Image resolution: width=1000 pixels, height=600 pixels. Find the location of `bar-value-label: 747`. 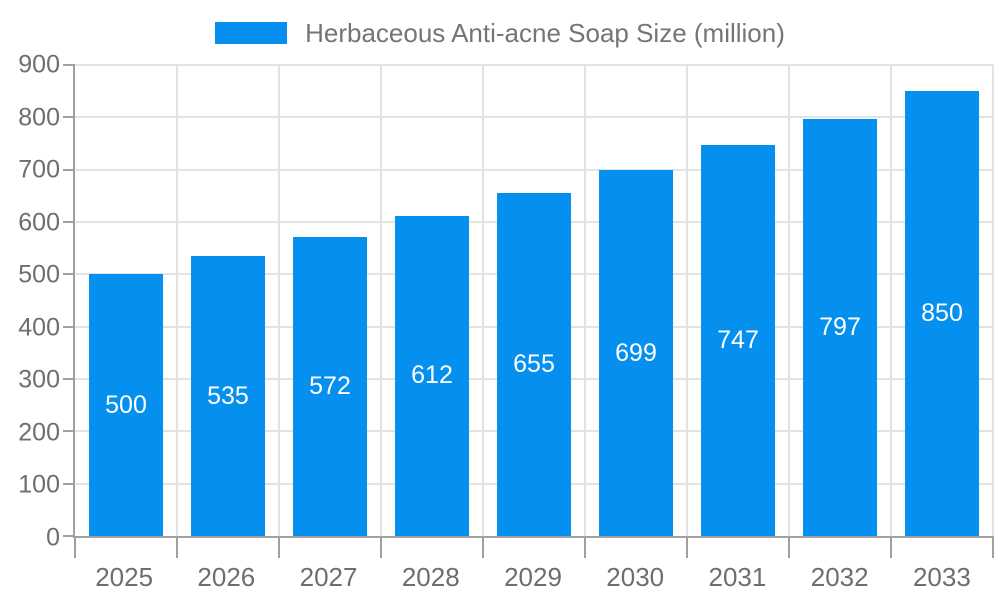

bar-value-label: 747 is located at coordinates (738, 340).